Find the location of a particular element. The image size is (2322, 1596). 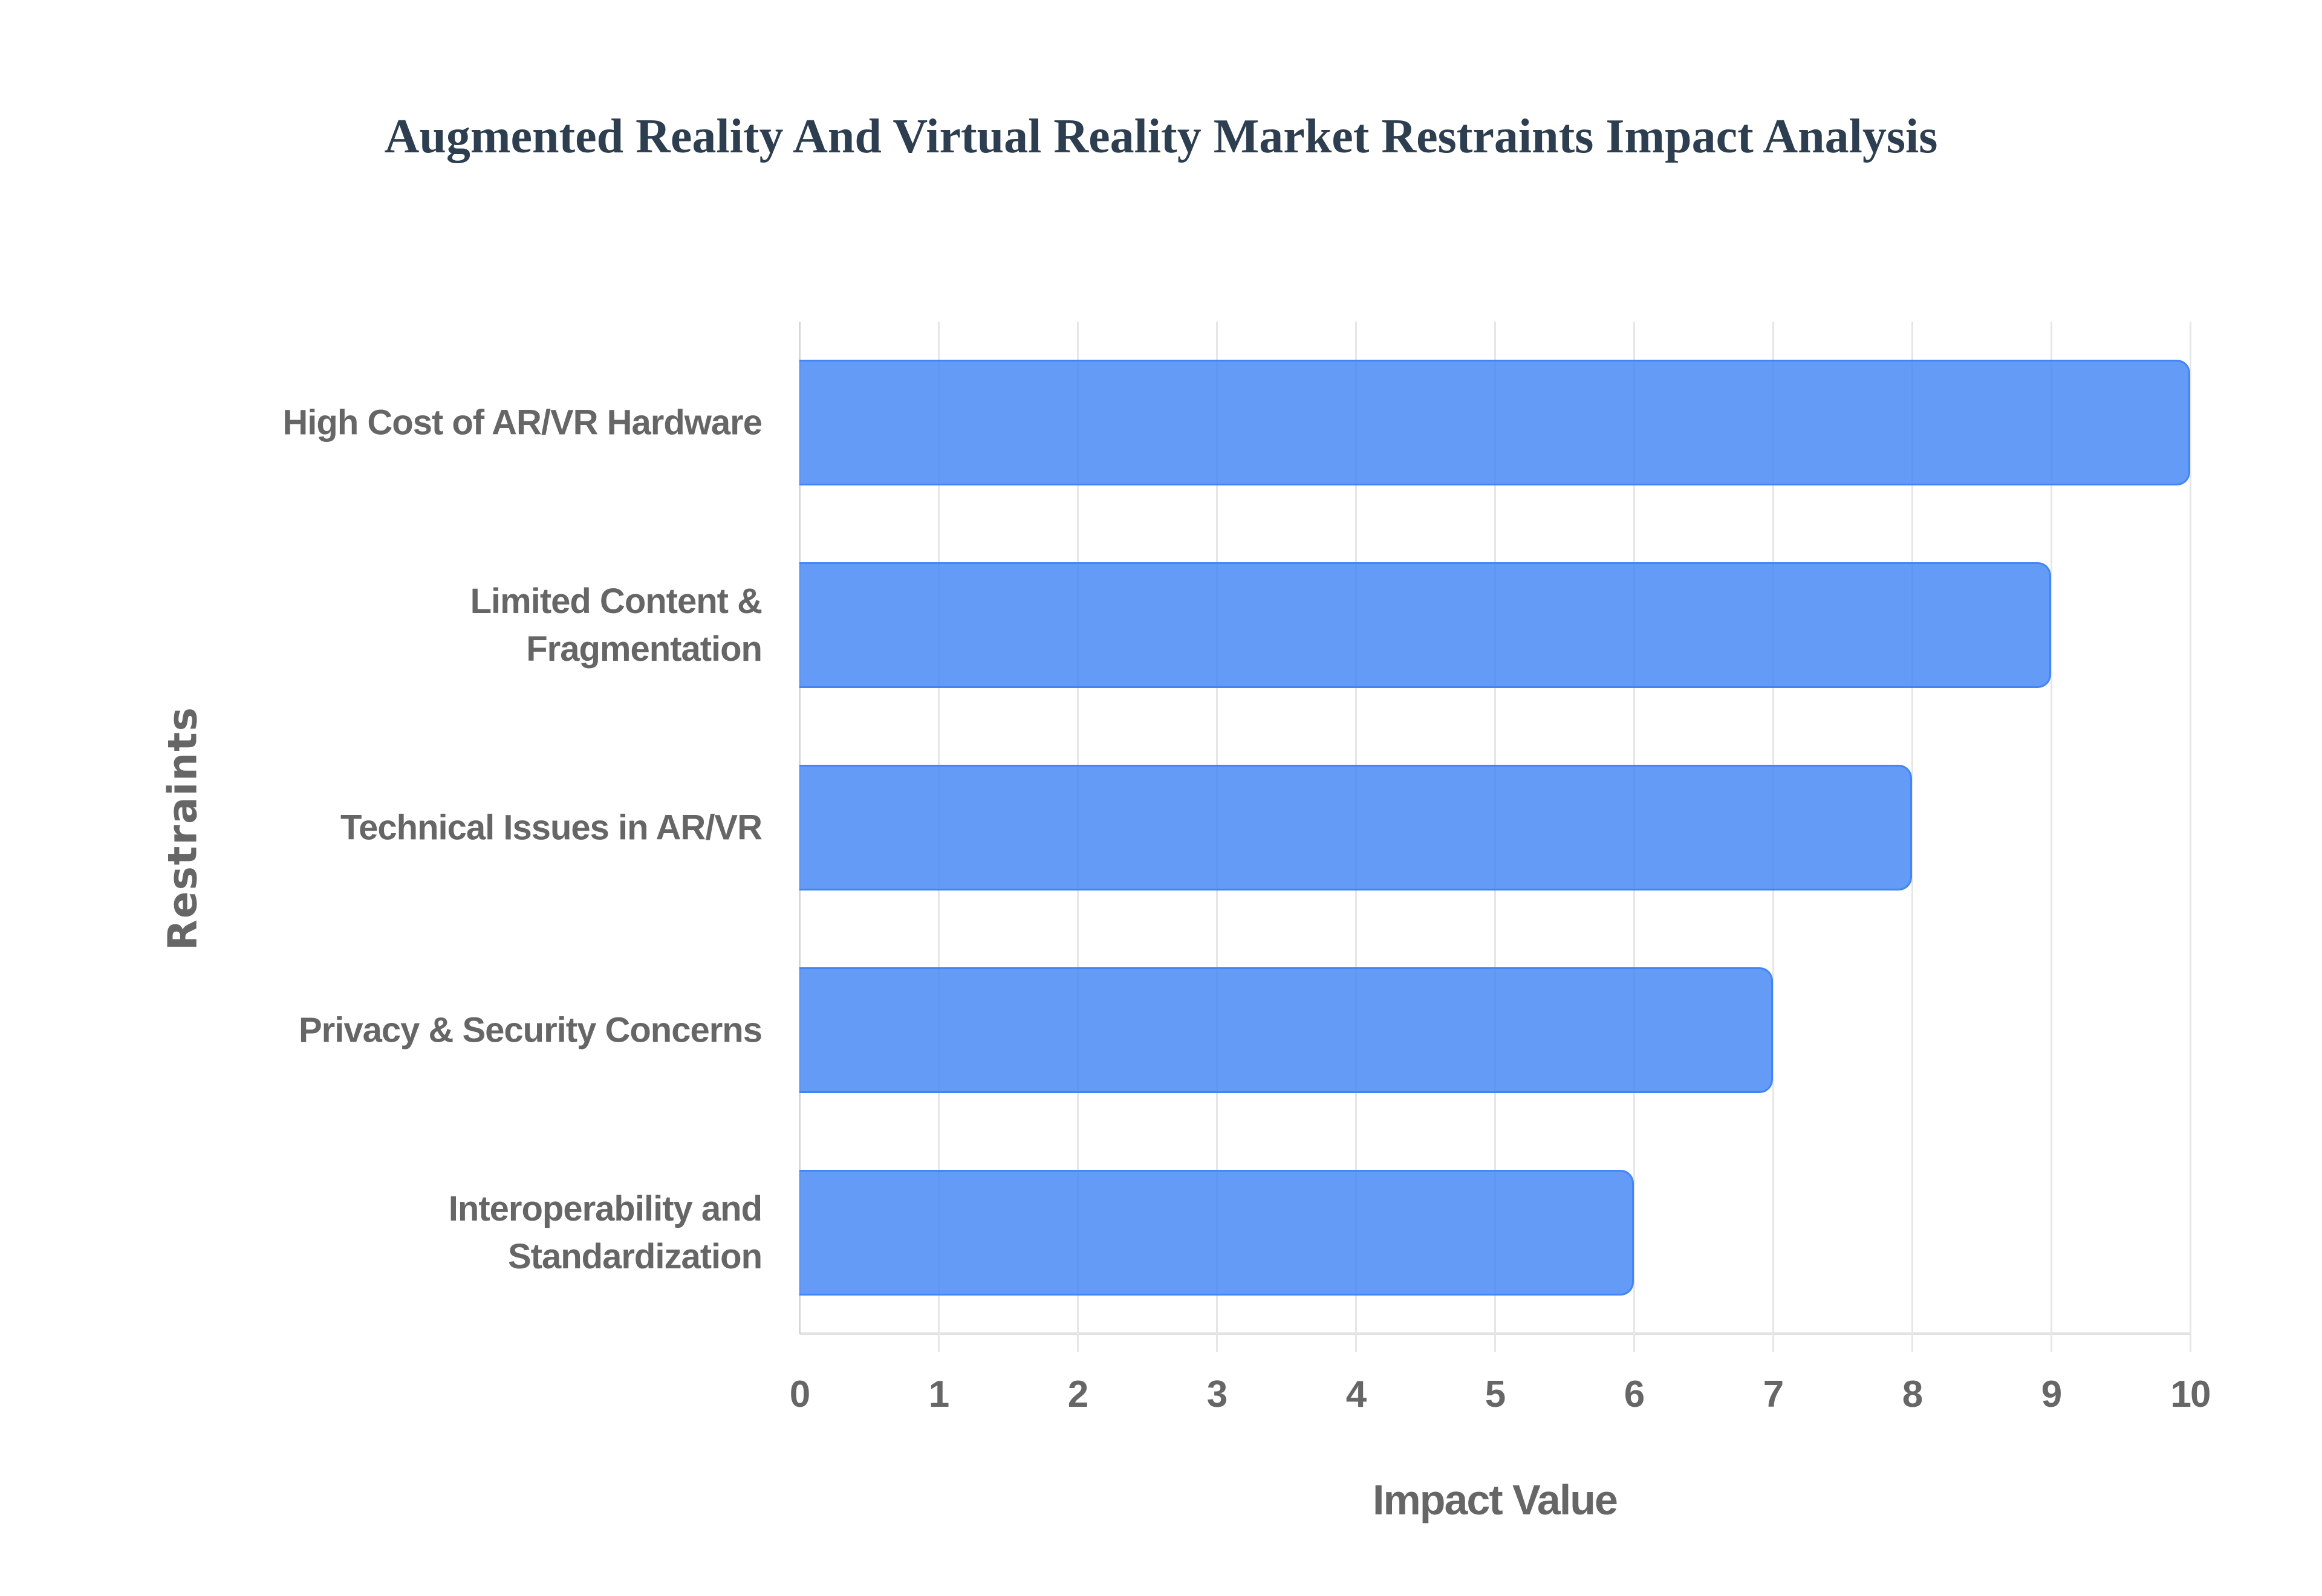

x-tick-label: 4 is located at coordinates (1356, 1394).